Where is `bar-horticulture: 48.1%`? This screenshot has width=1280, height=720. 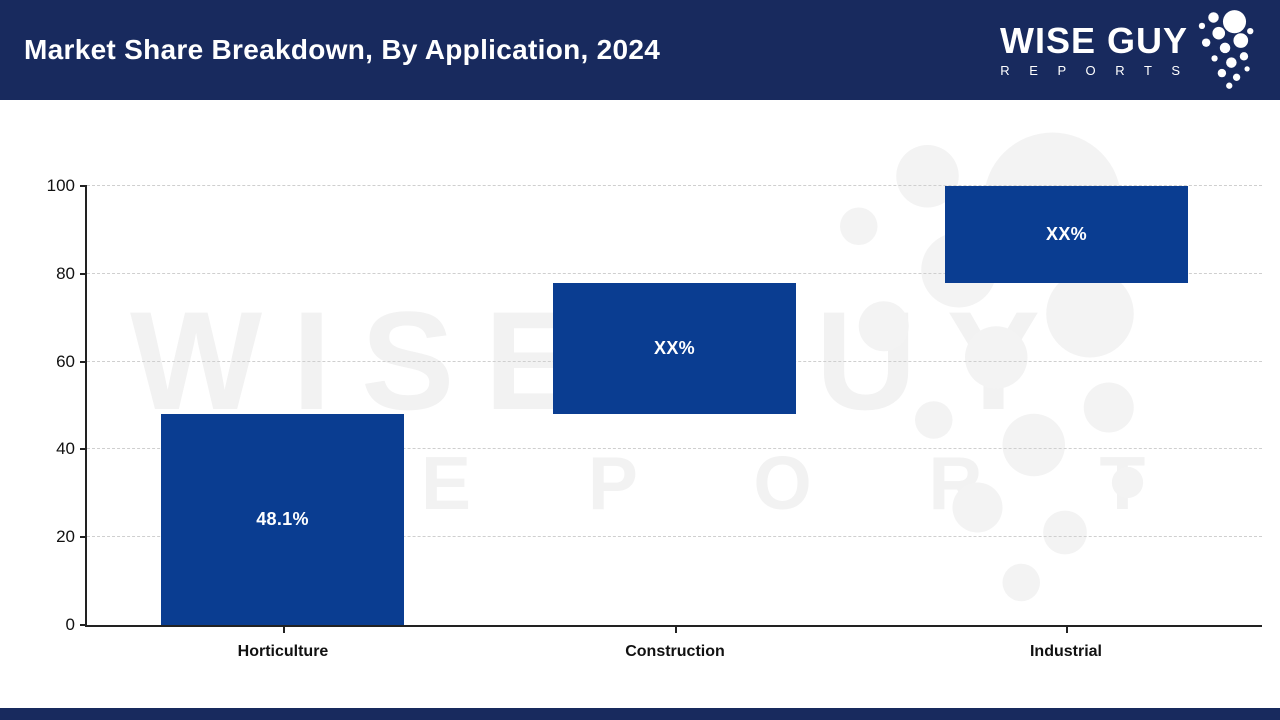
bar-horticulture: 48.1% is located at coordinates (282, 519).